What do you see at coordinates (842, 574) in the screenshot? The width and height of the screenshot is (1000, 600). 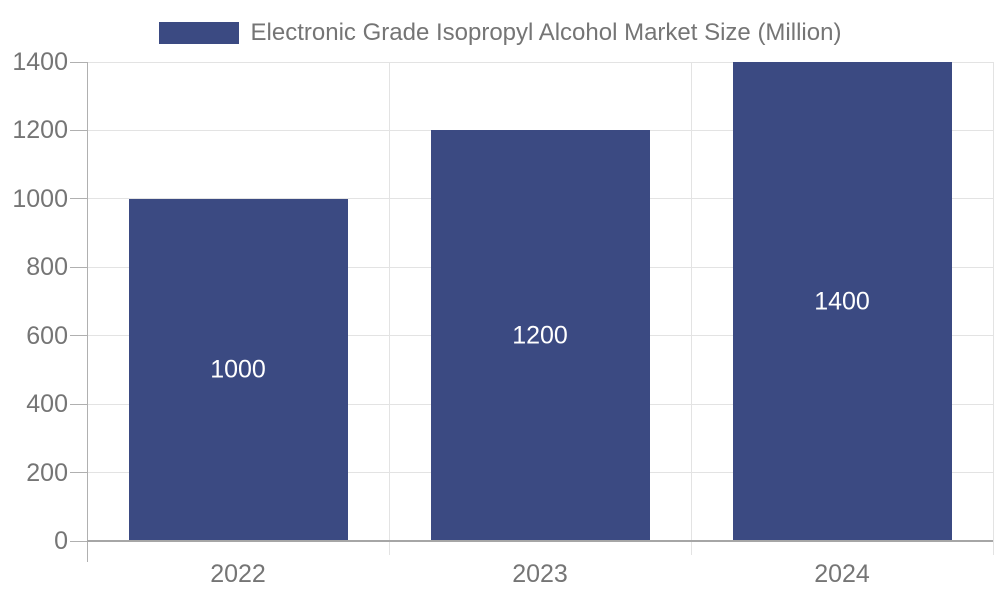 I see `x-tick-label: 2024` at bounding box center [842, 574].